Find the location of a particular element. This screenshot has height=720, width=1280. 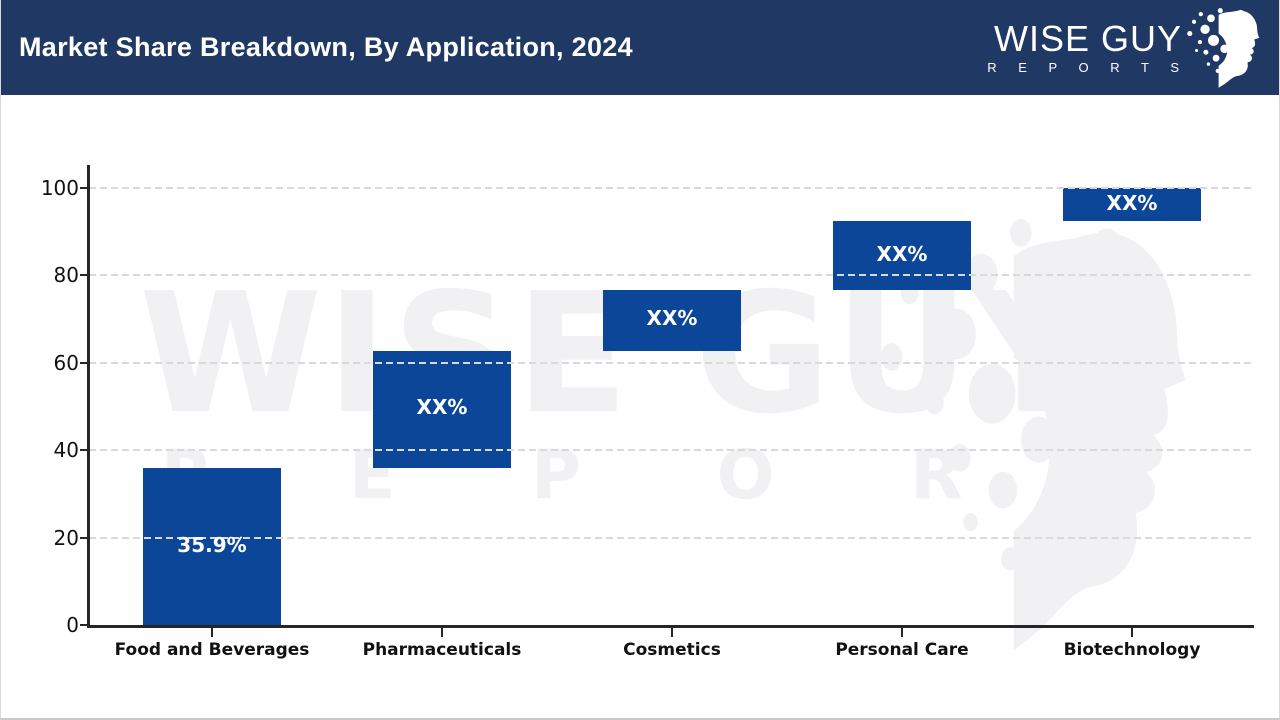

x-axis-label-personal-care: Personal Care is located at coordinates (902, 650).